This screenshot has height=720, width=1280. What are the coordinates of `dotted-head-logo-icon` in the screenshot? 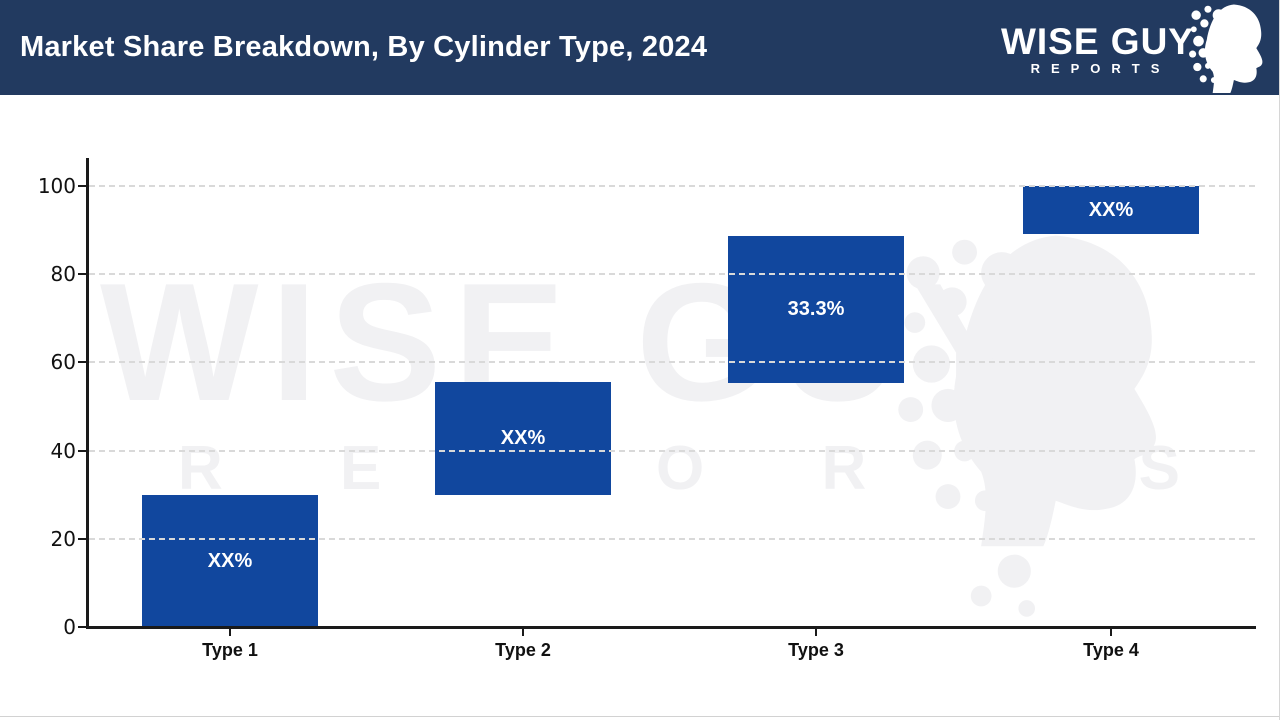 It's located at (1228, 49).